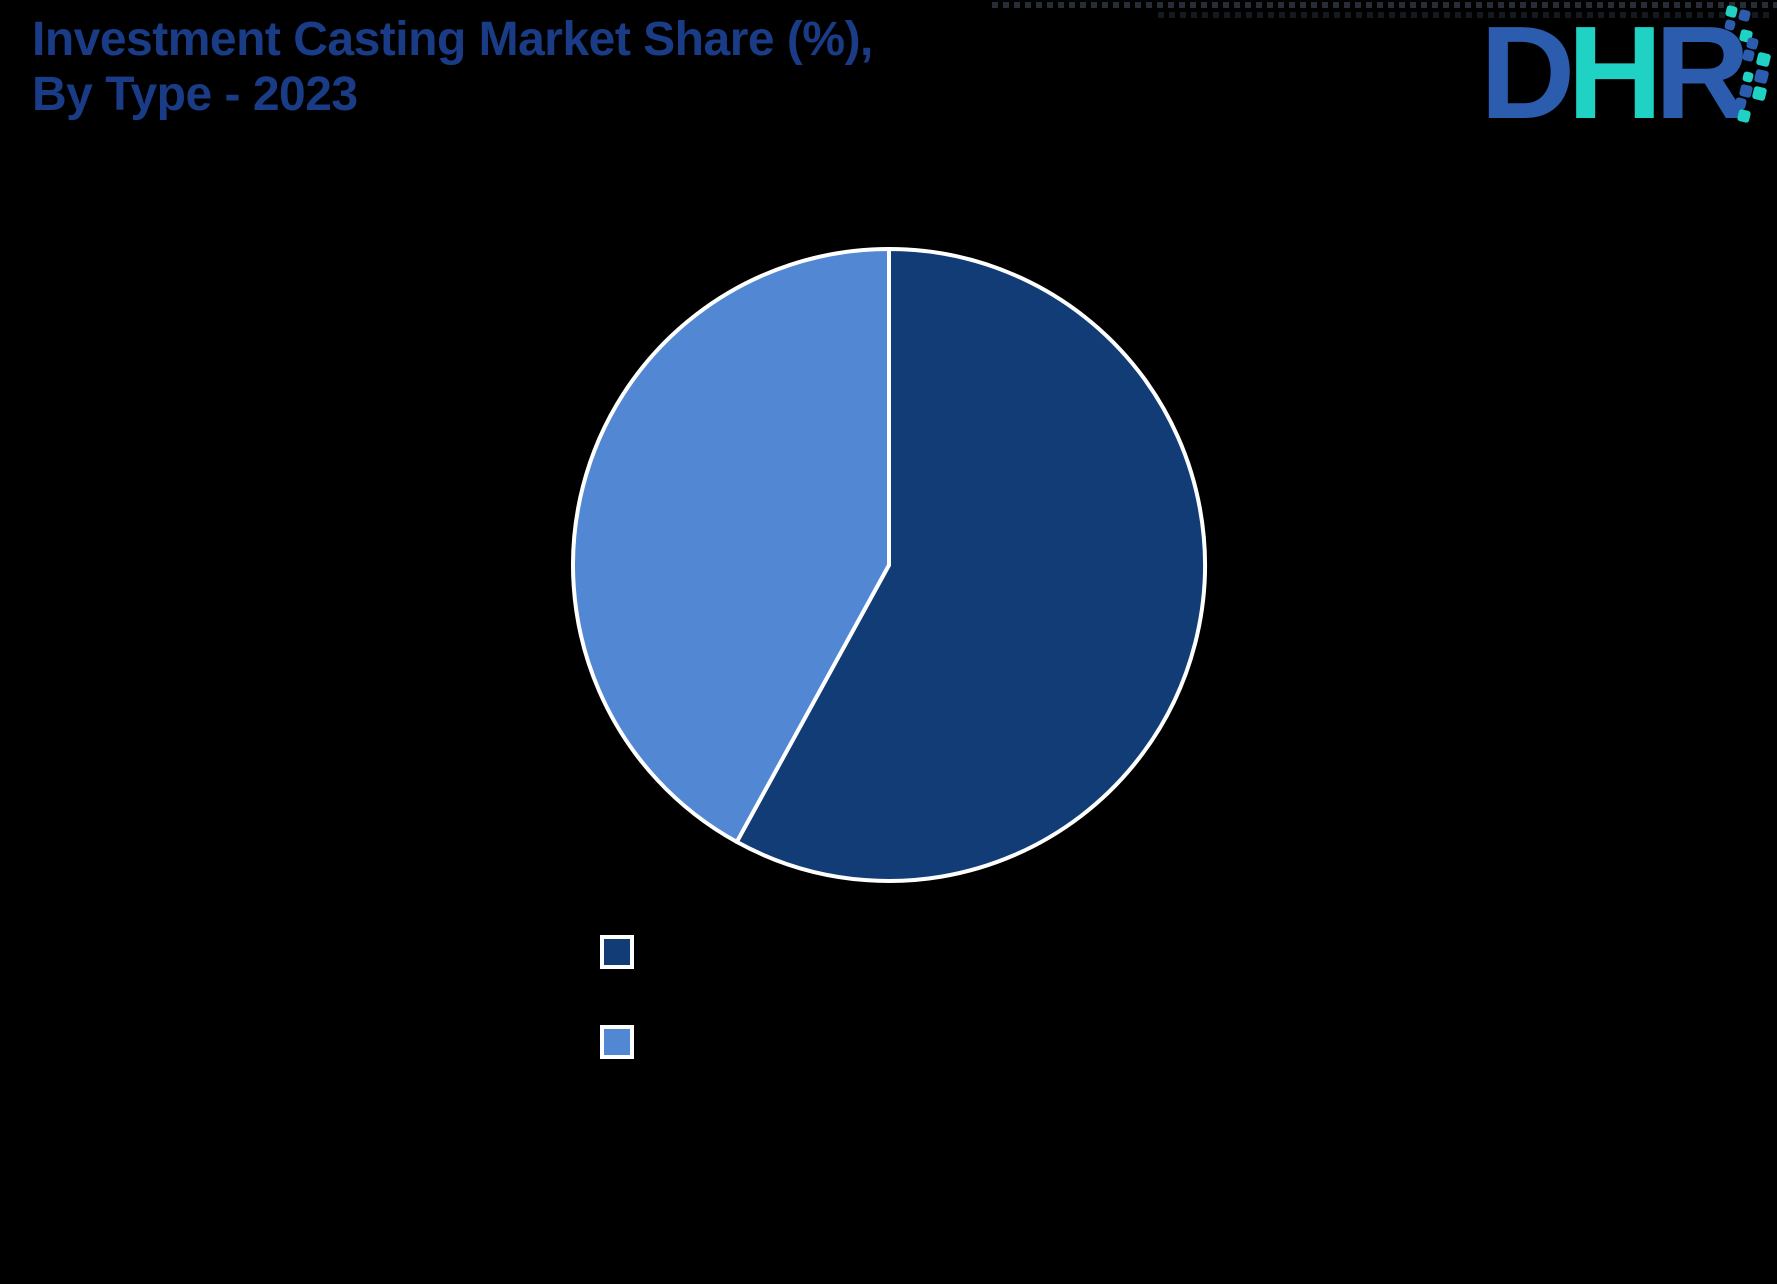 This screenshot has width=1777, height=1284. I want to click on chart-title-line2: By Type - 2023, so click(195, 94).